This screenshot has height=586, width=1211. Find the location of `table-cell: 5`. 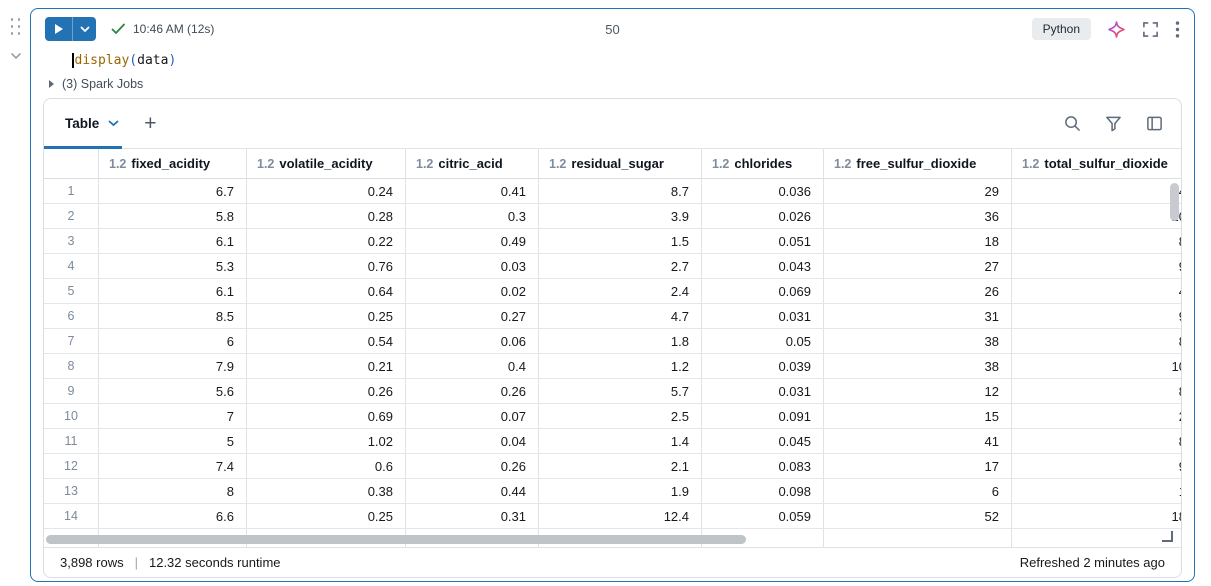

table-cell: 5 is located at coordinates (173, 441).